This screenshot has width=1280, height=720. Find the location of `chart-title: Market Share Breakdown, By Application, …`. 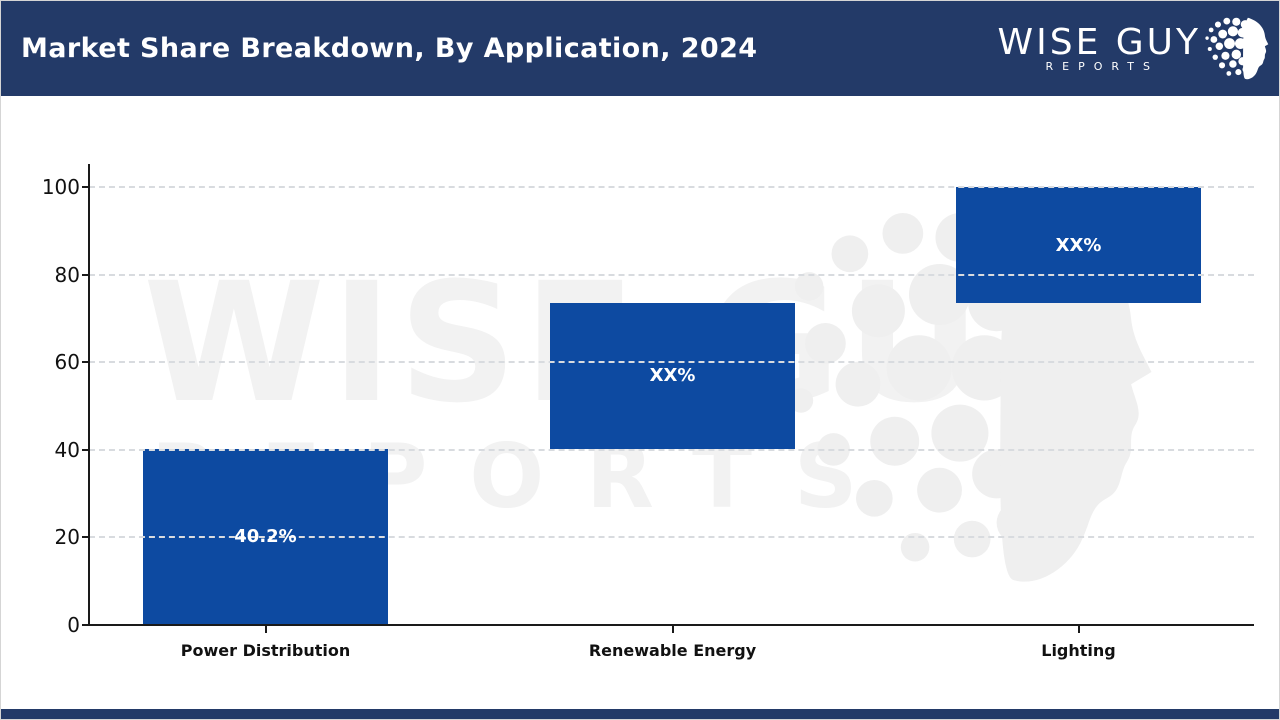

chart-title: Market Share Breakdown, By Application, … is located at coordinates (389, 48).